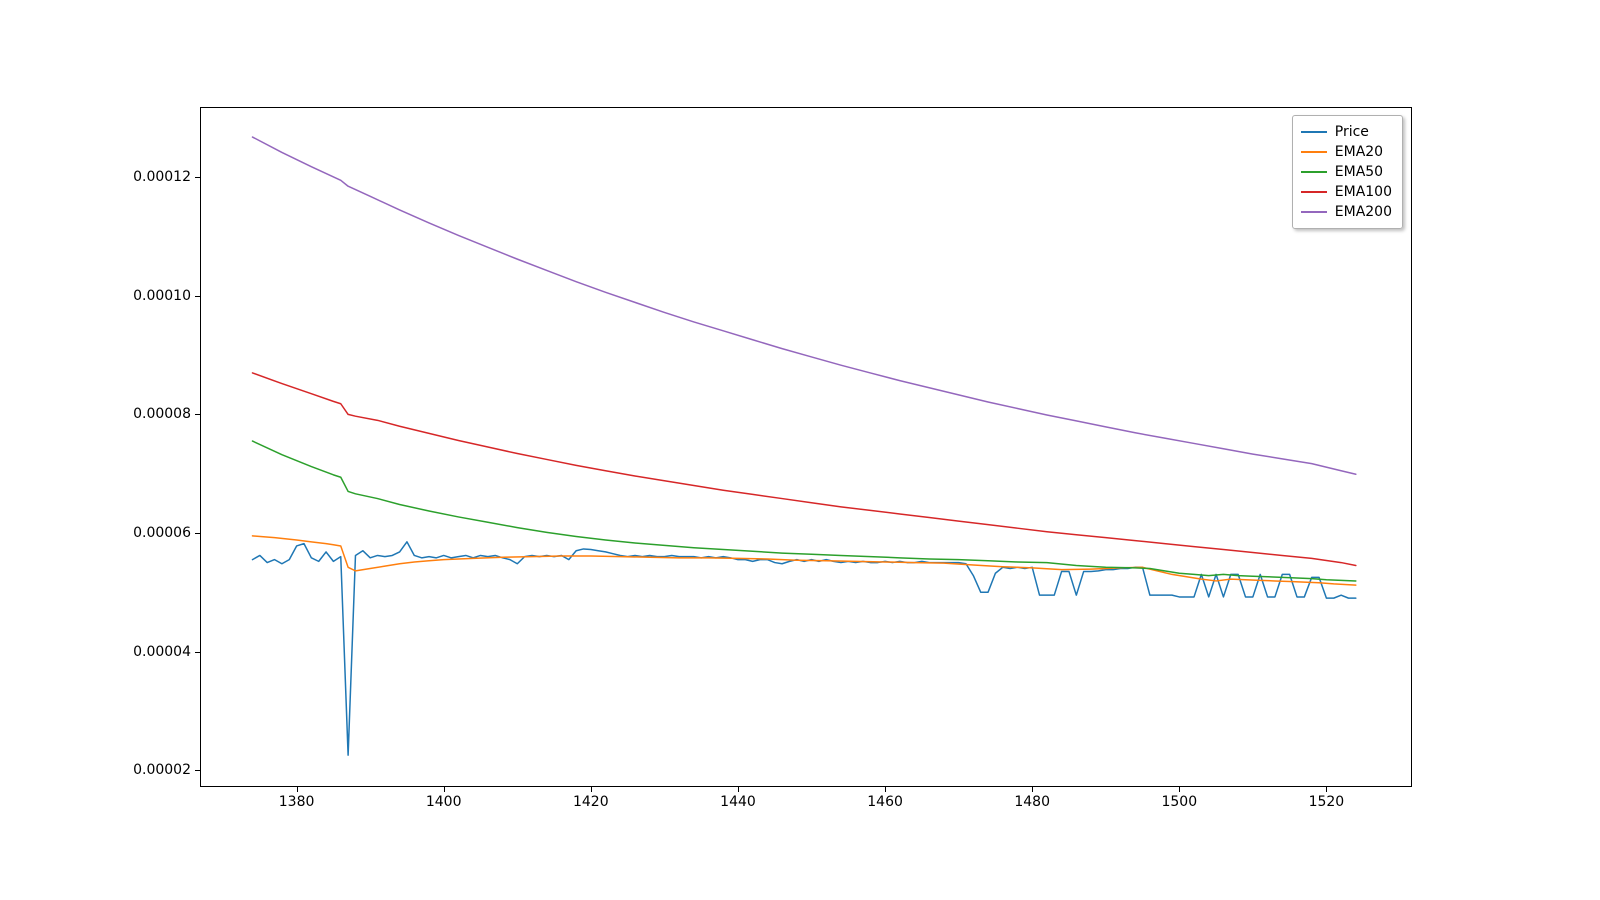  Describe the element at coordinates (1032, 802) in the screenshot. I see `x-tick-label: 1480` at that location.